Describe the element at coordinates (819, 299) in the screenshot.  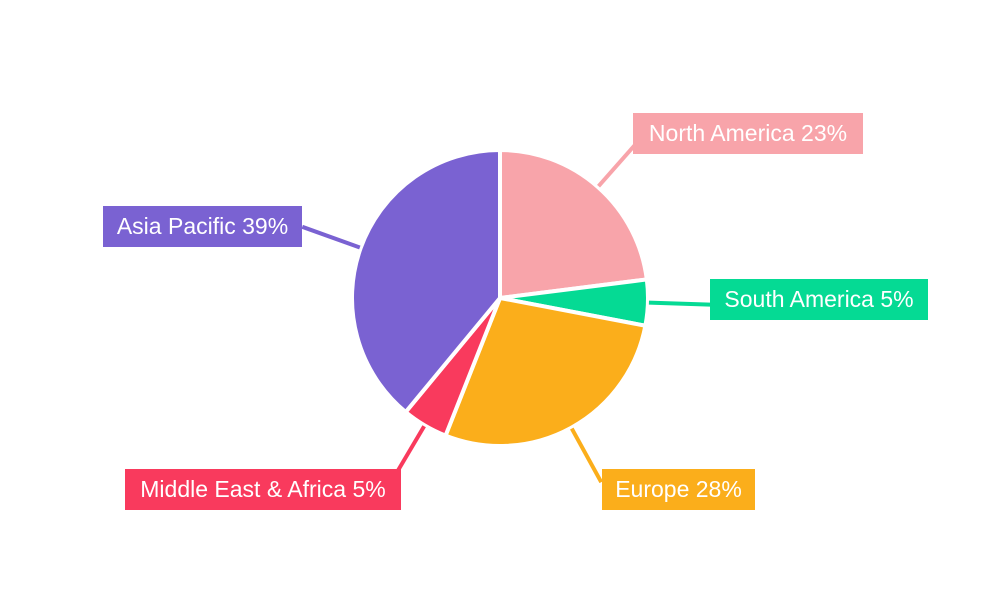
I see `label-south-america: South America 5%` at that location.